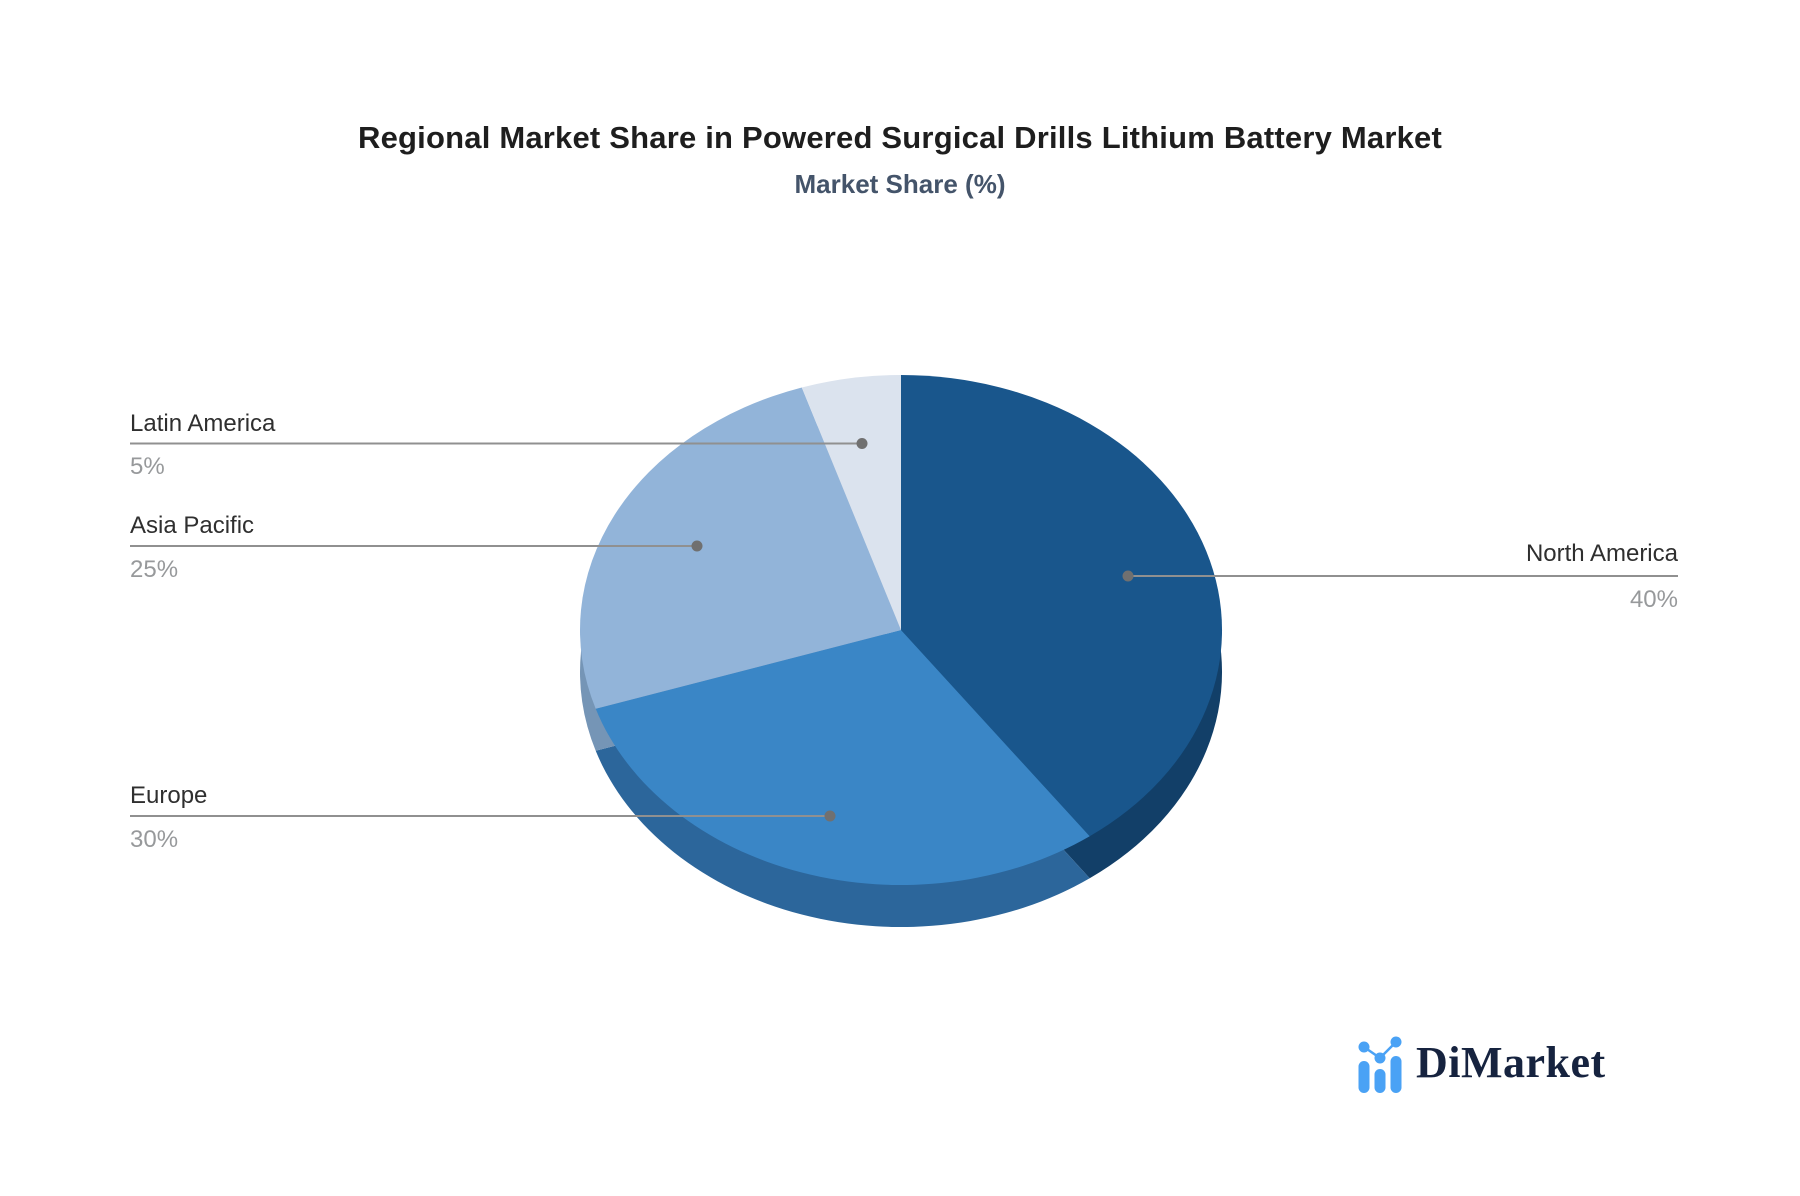 The image size is (1800, 1196). I want to click on value-europe: 30%, so click(154, 839).